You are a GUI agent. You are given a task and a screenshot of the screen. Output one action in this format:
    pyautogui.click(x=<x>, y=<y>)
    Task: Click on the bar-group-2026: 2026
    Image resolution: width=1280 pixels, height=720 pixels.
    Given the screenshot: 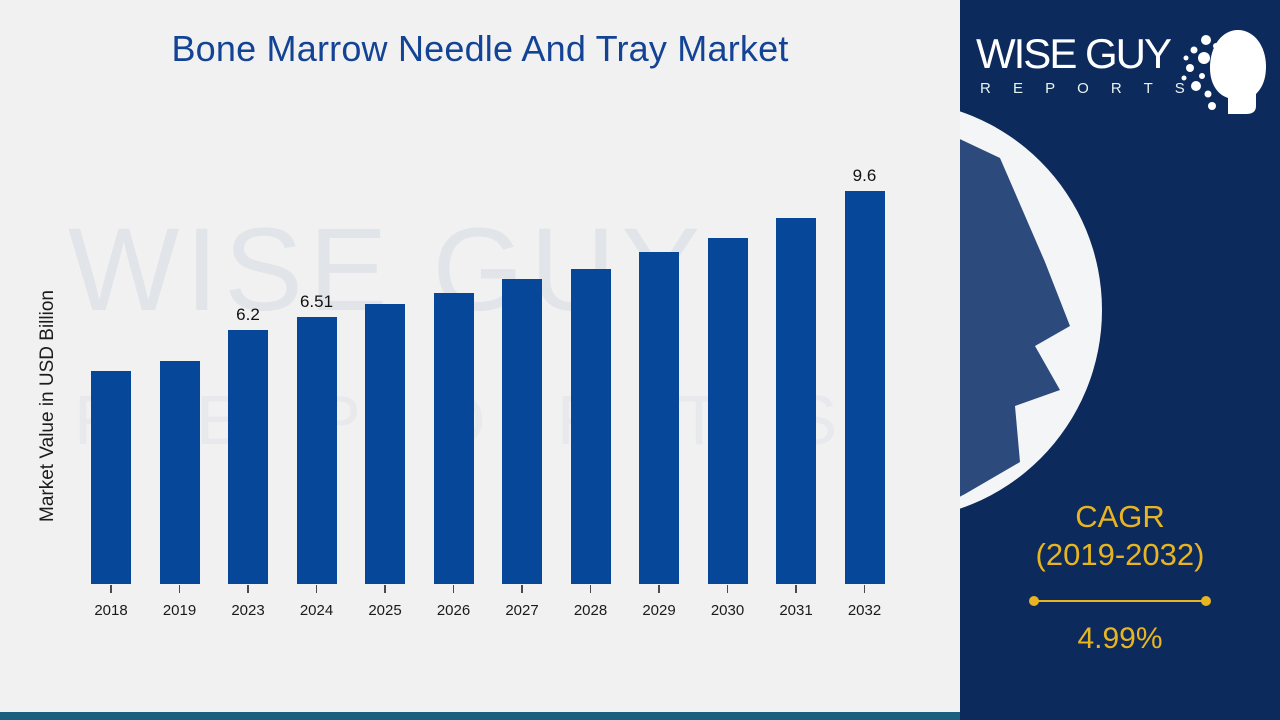 What is the action you would take?
    pyautogui.click(x=455, y=384)
    